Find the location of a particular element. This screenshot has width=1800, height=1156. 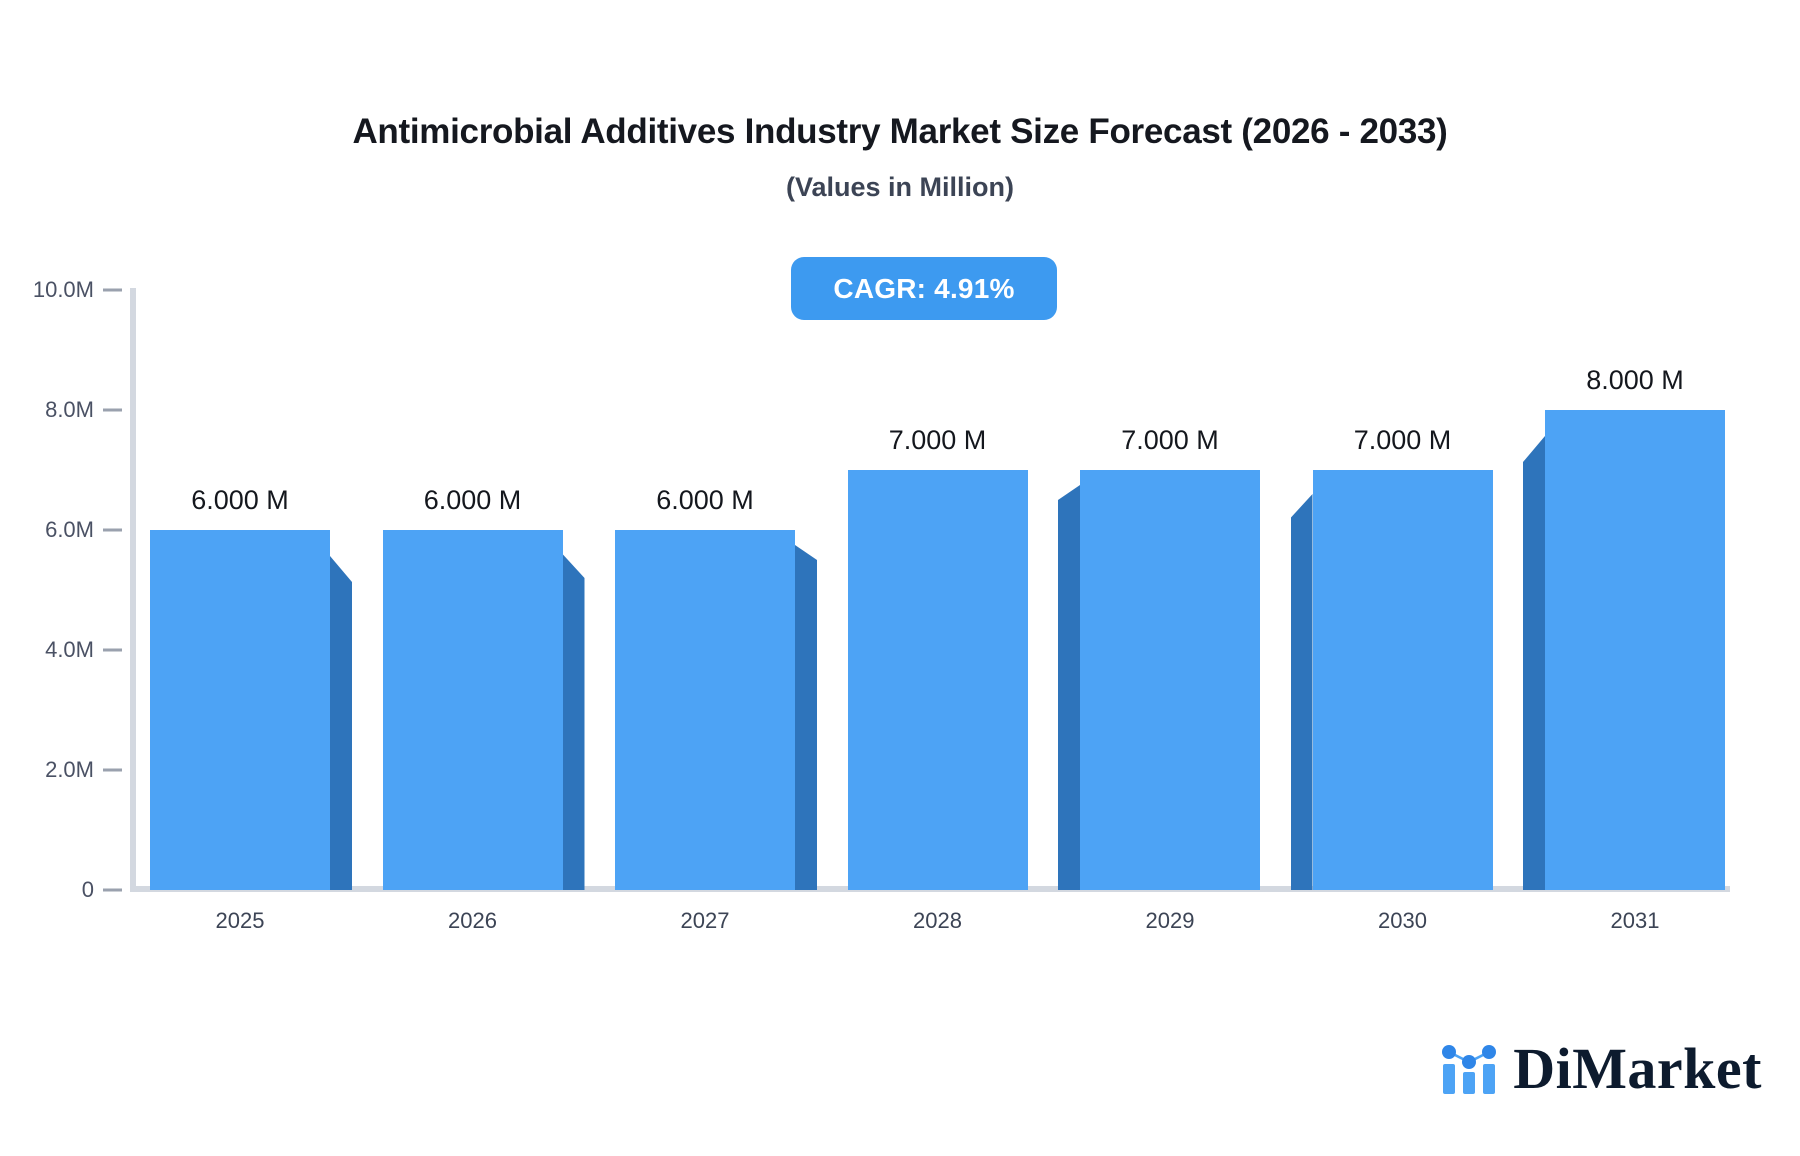

x-axis-tick-label: 2027 is located at coordinates (705, 920).